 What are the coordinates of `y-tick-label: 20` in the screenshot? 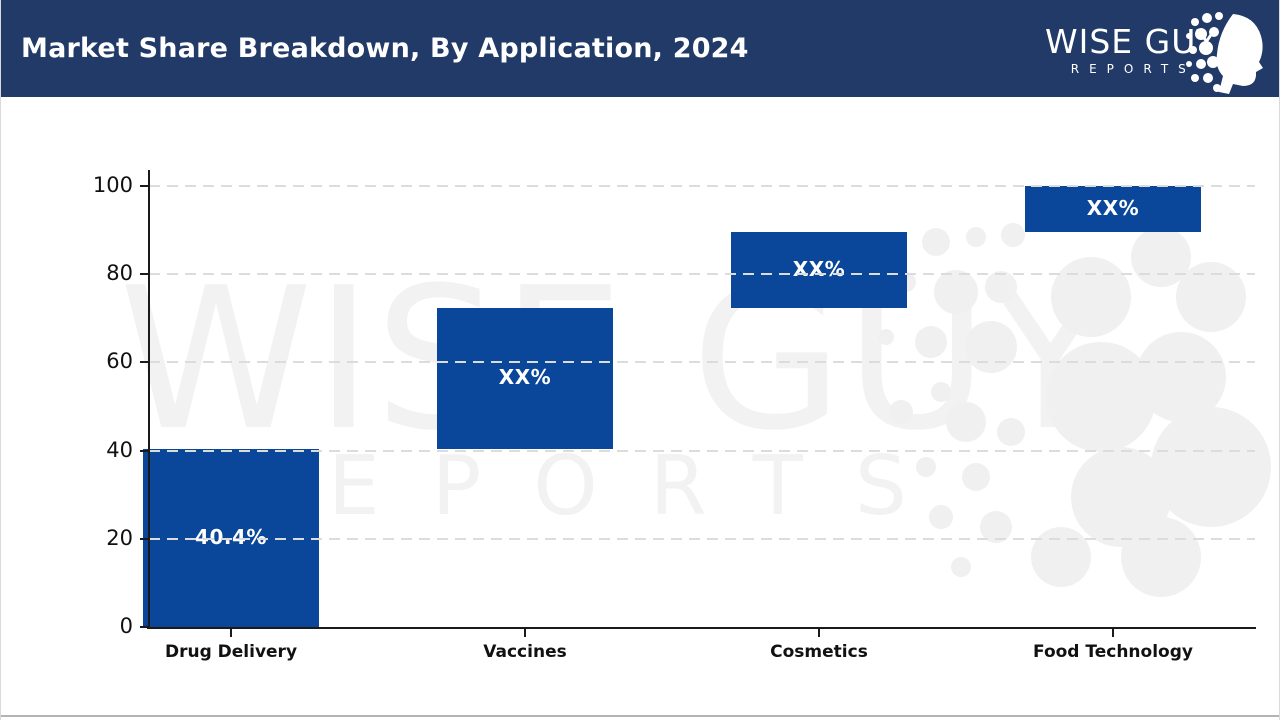 It's located at (119, 537).